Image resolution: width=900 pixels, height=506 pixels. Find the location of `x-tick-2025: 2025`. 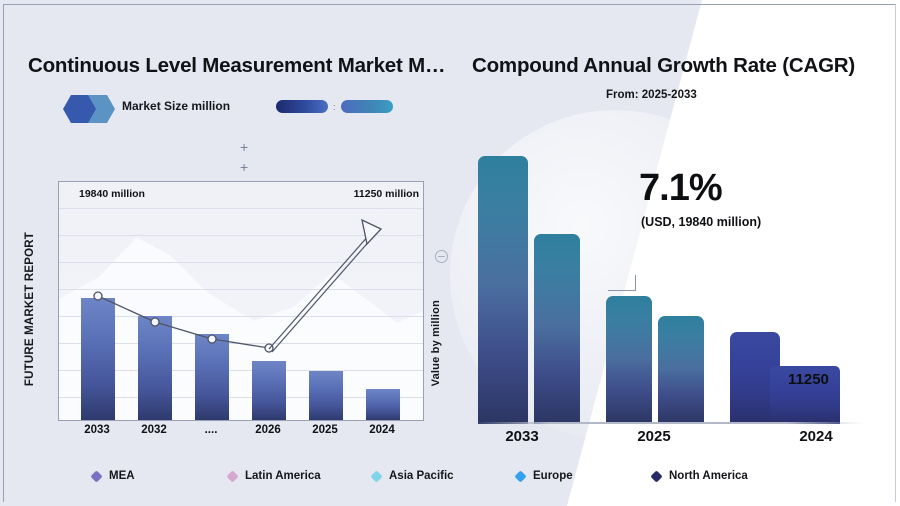

x-tick-2025: 2025 is located at coordinates (325, 430).